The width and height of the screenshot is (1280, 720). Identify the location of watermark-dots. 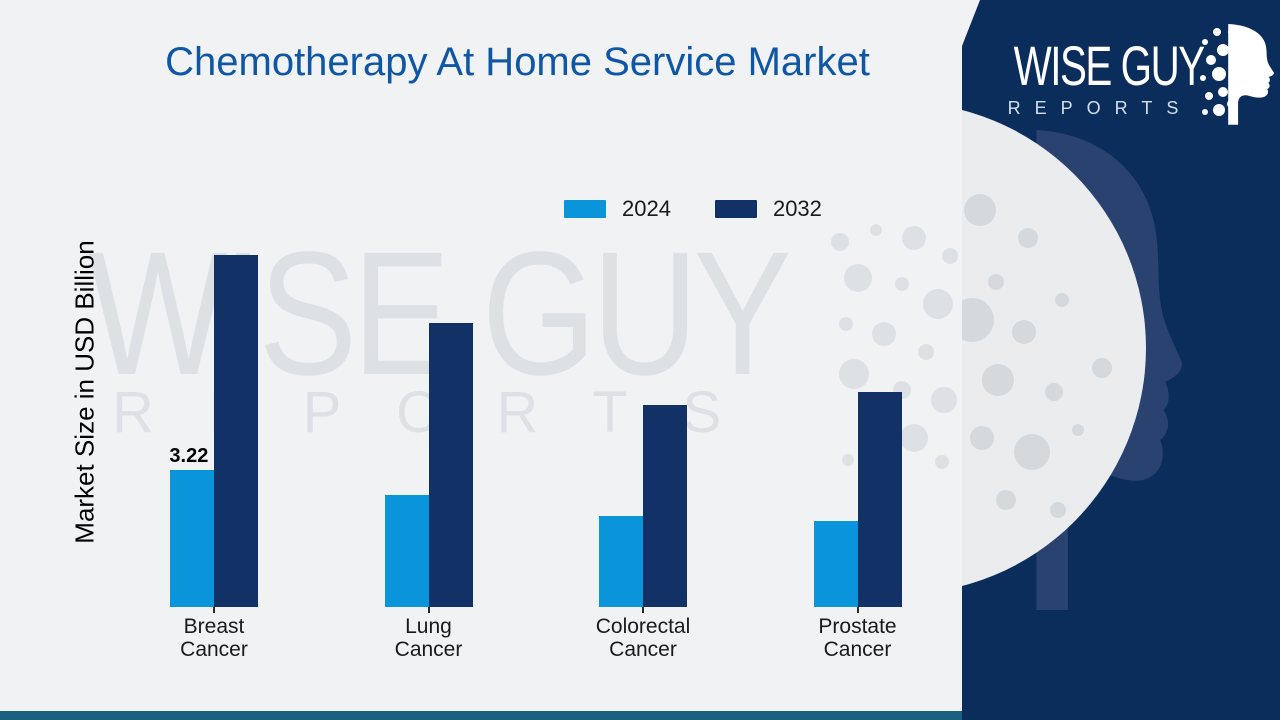
(894, 350).